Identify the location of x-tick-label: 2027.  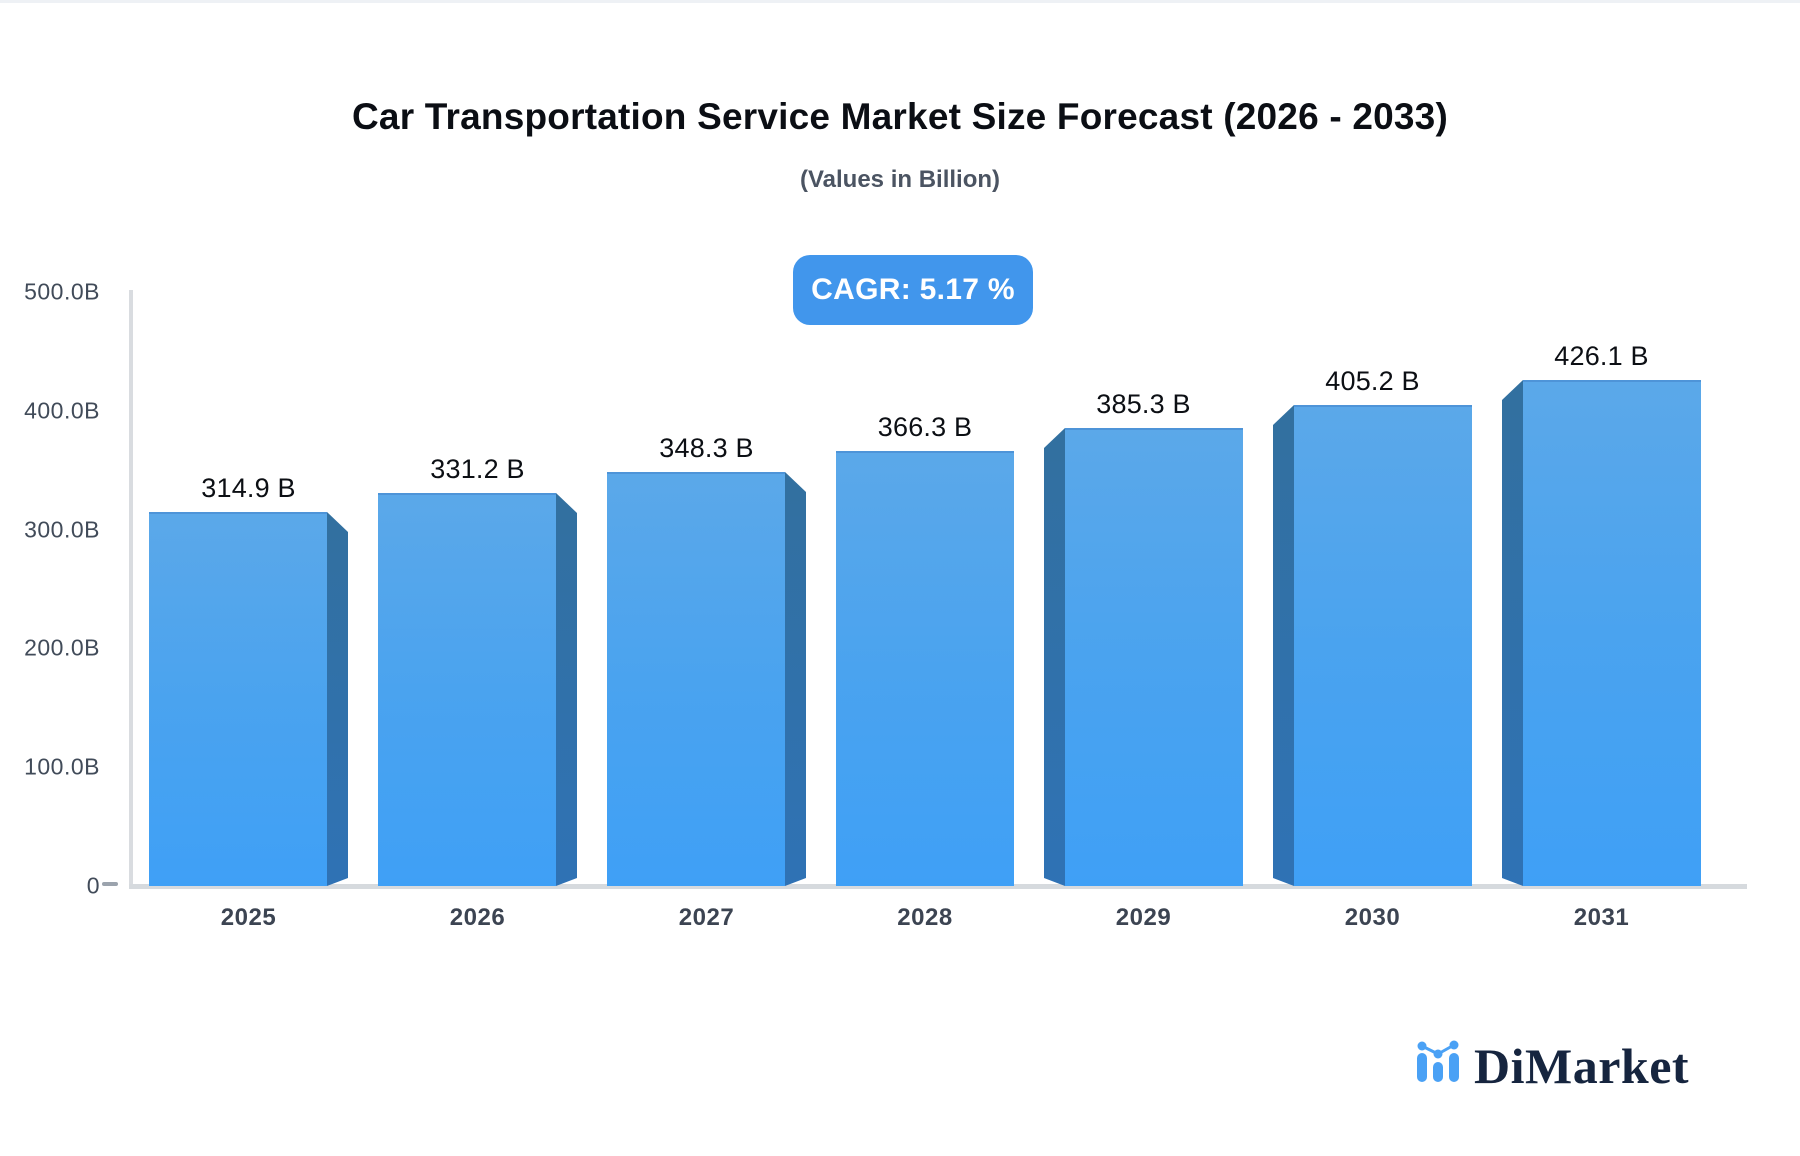
(706, 917).